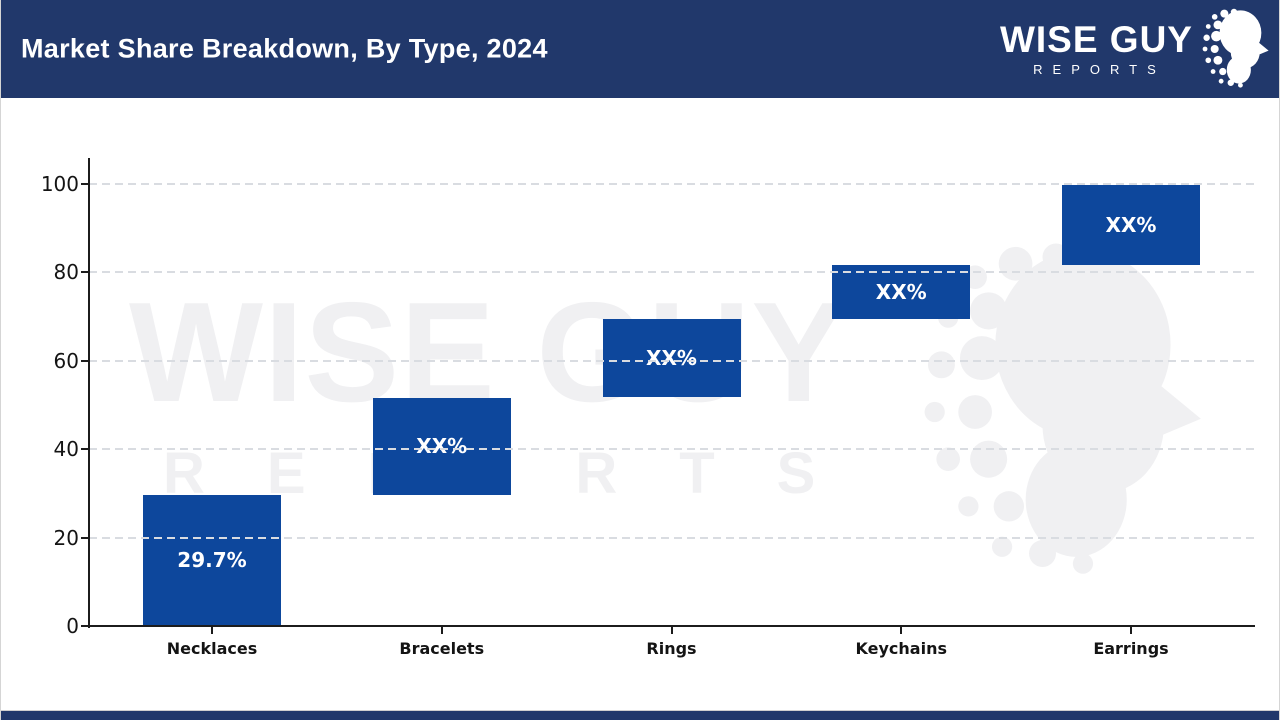 Image resolution: width=1280 pixels, height=720 pixels. I want to click on y-tick-label: 80, so click(66, 272).